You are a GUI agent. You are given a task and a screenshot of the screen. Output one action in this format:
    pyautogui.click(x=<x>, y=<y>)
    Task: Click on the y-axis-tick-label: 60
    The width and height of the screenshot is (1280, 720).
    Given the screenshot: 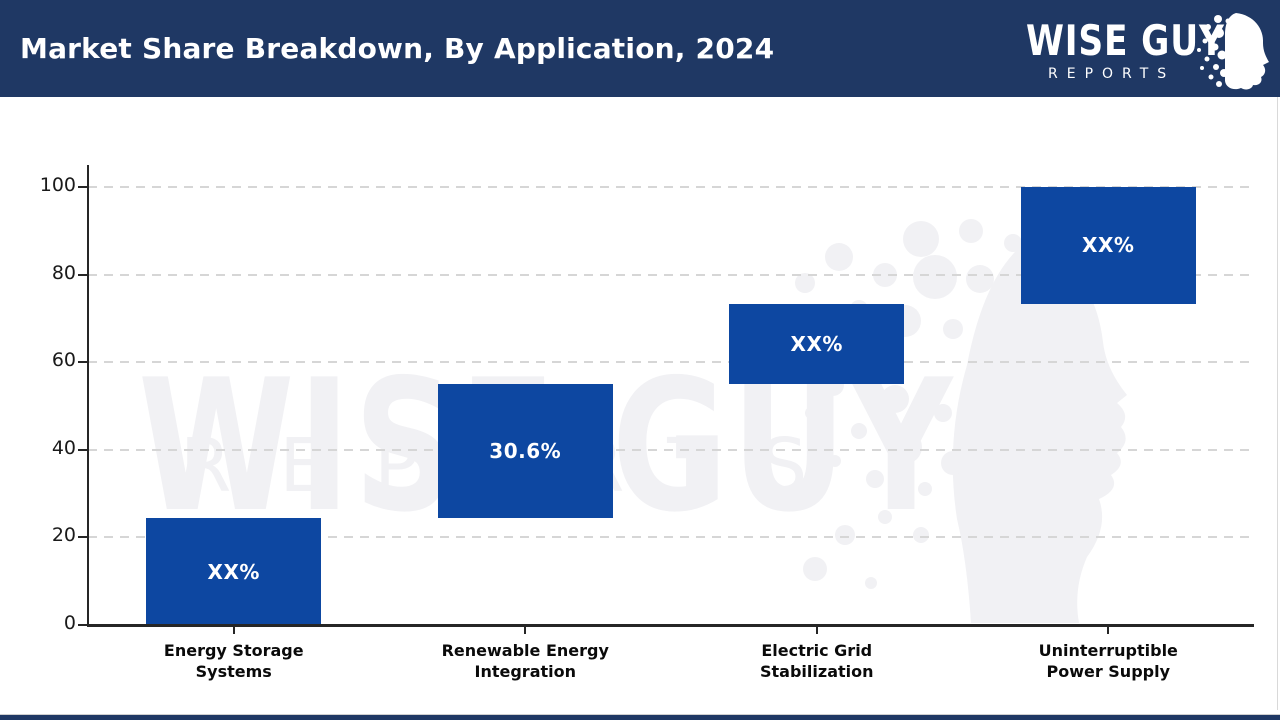 What is the action you would take?
    pyautogui.click(x=63, y=360)
    